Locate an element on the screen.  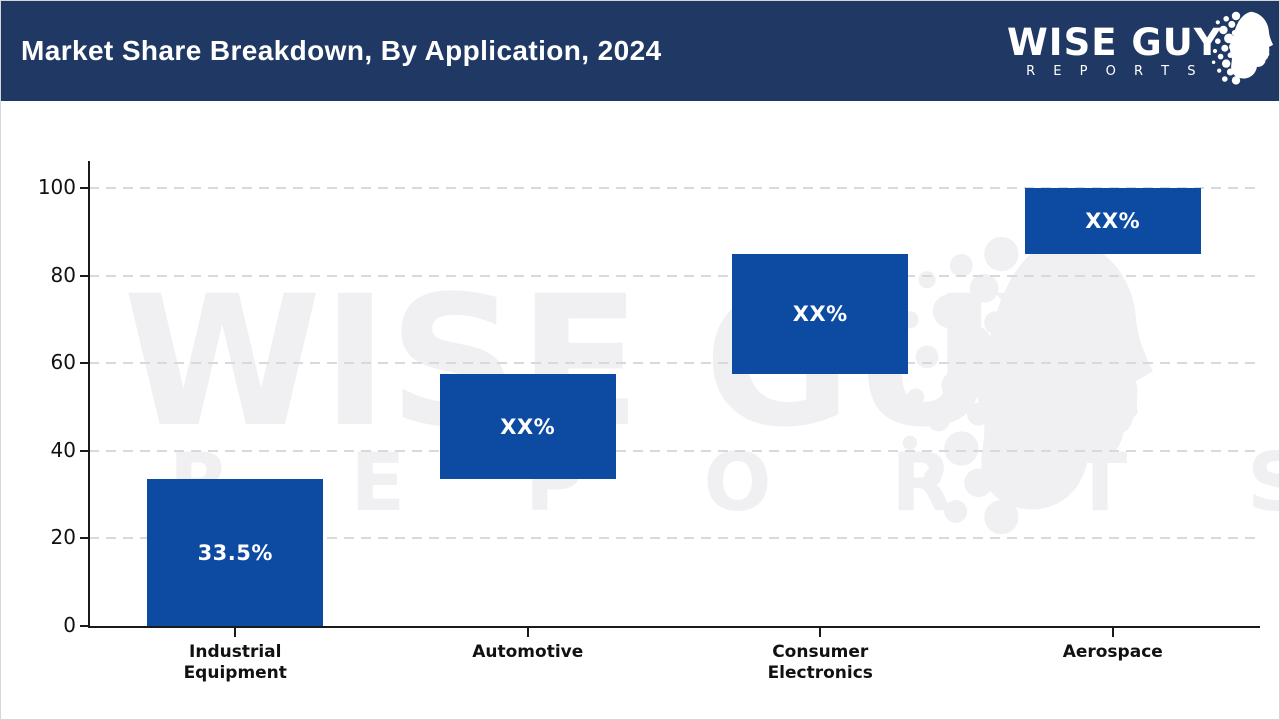
bar-3: XX% is located at coordinates (1112, 221).